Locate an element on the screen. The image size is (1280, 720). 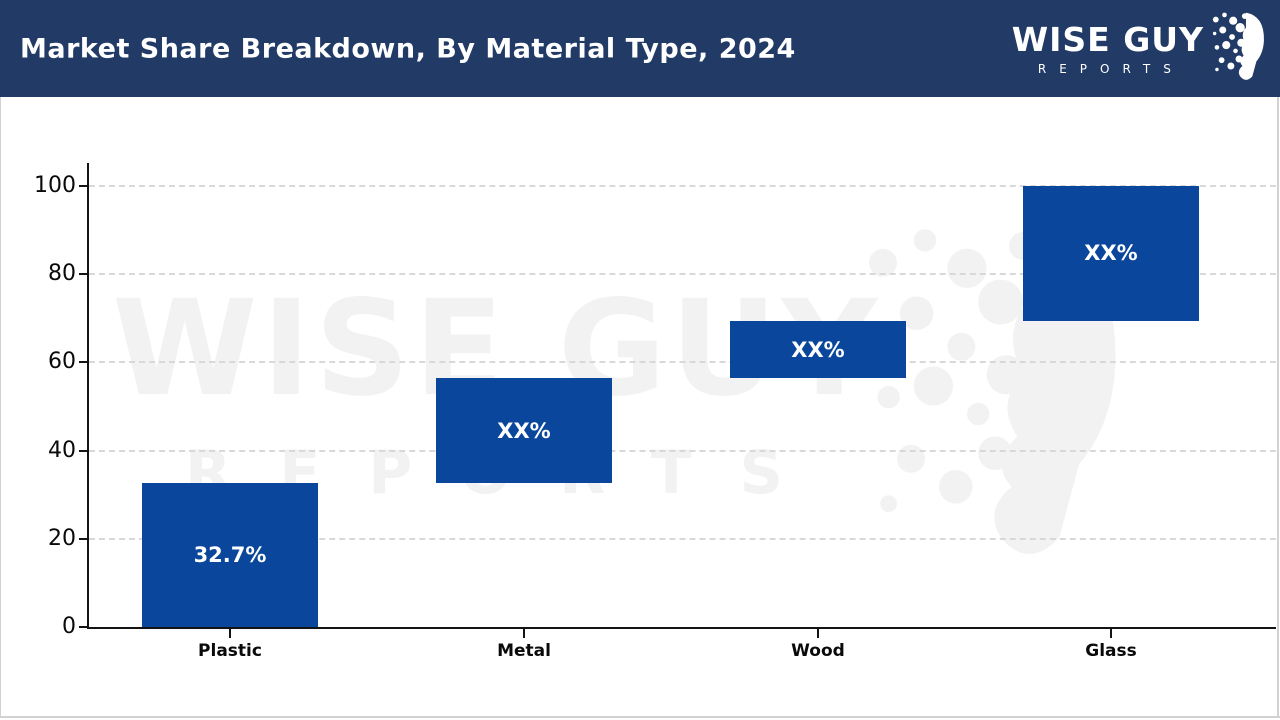
frame-bottom-line is located at coordinates (640, 717).